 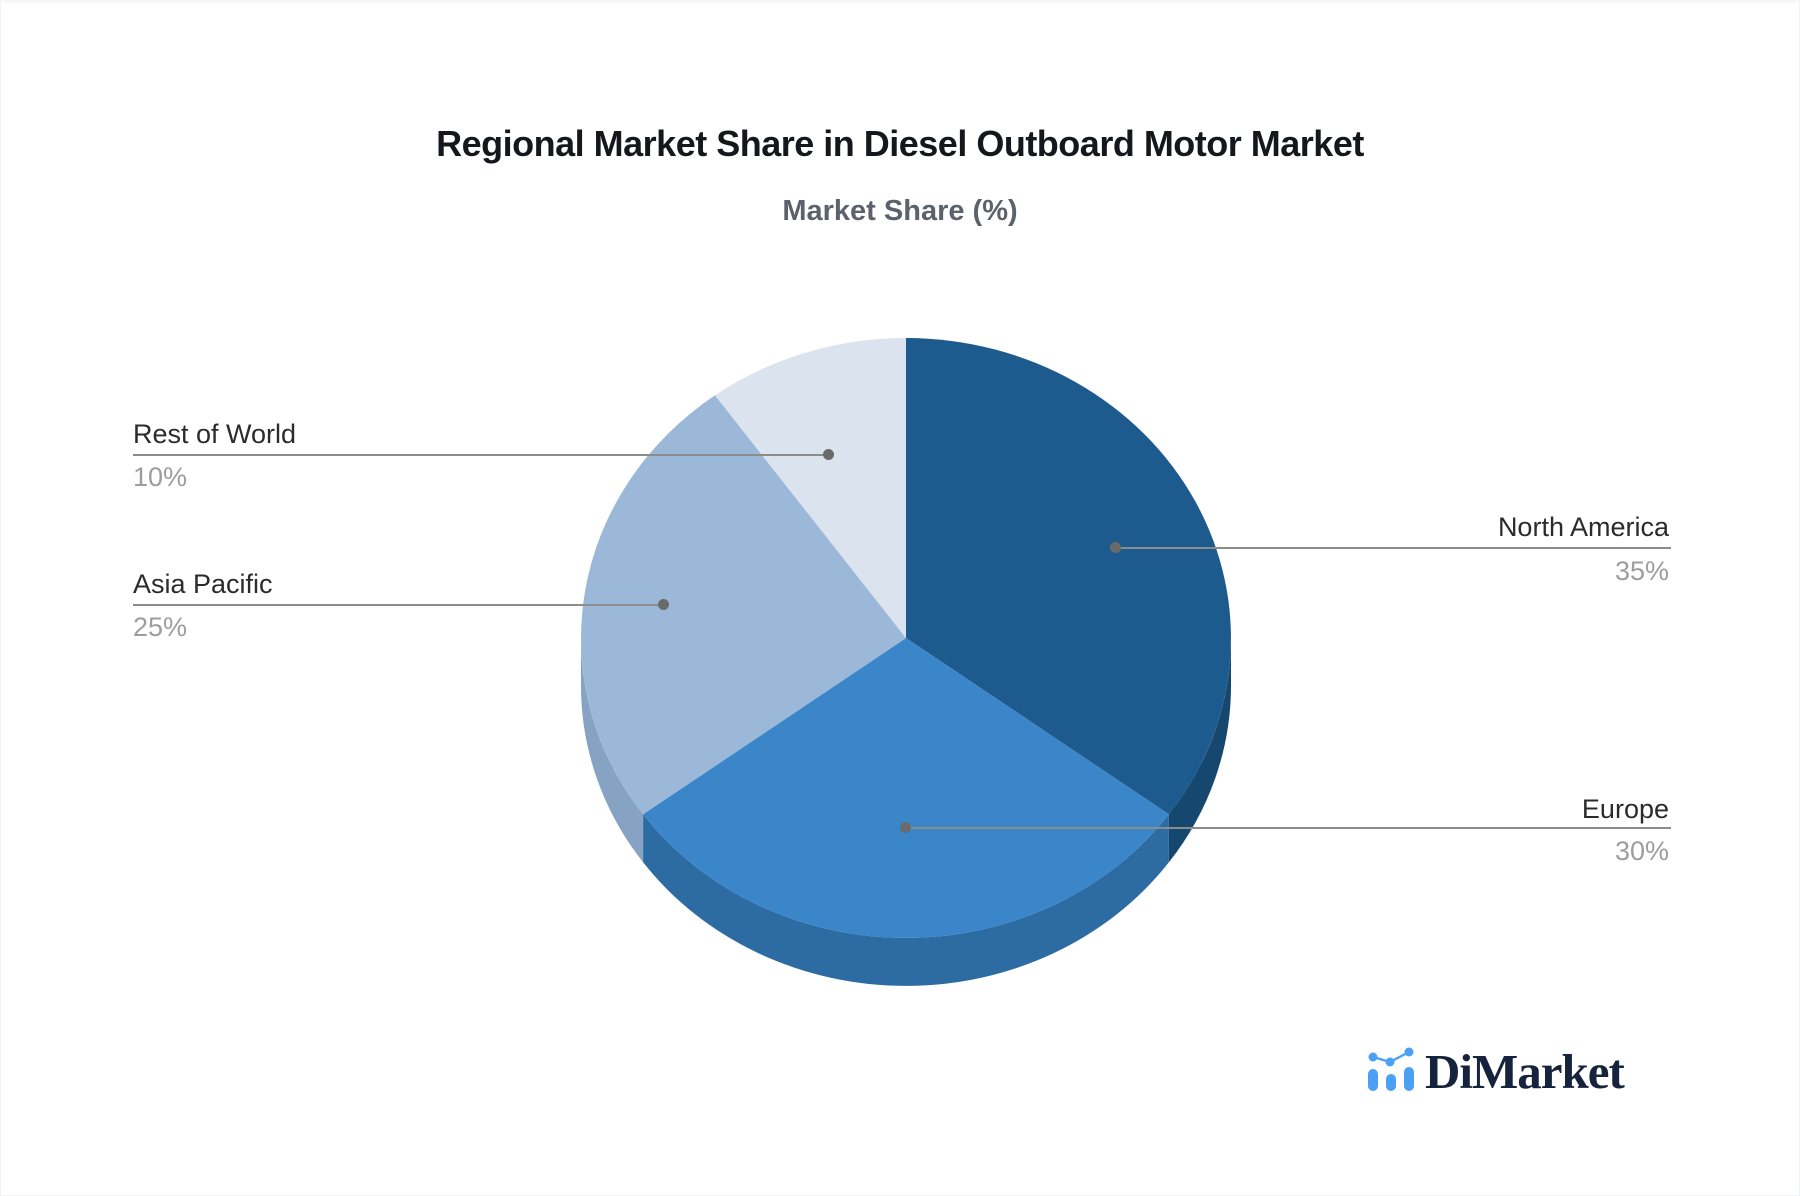 What do you see at coordinates (1391, 1069) in the screenshot?
I see `bar-line-chart-icon` at bounding box center [1391, 1069].